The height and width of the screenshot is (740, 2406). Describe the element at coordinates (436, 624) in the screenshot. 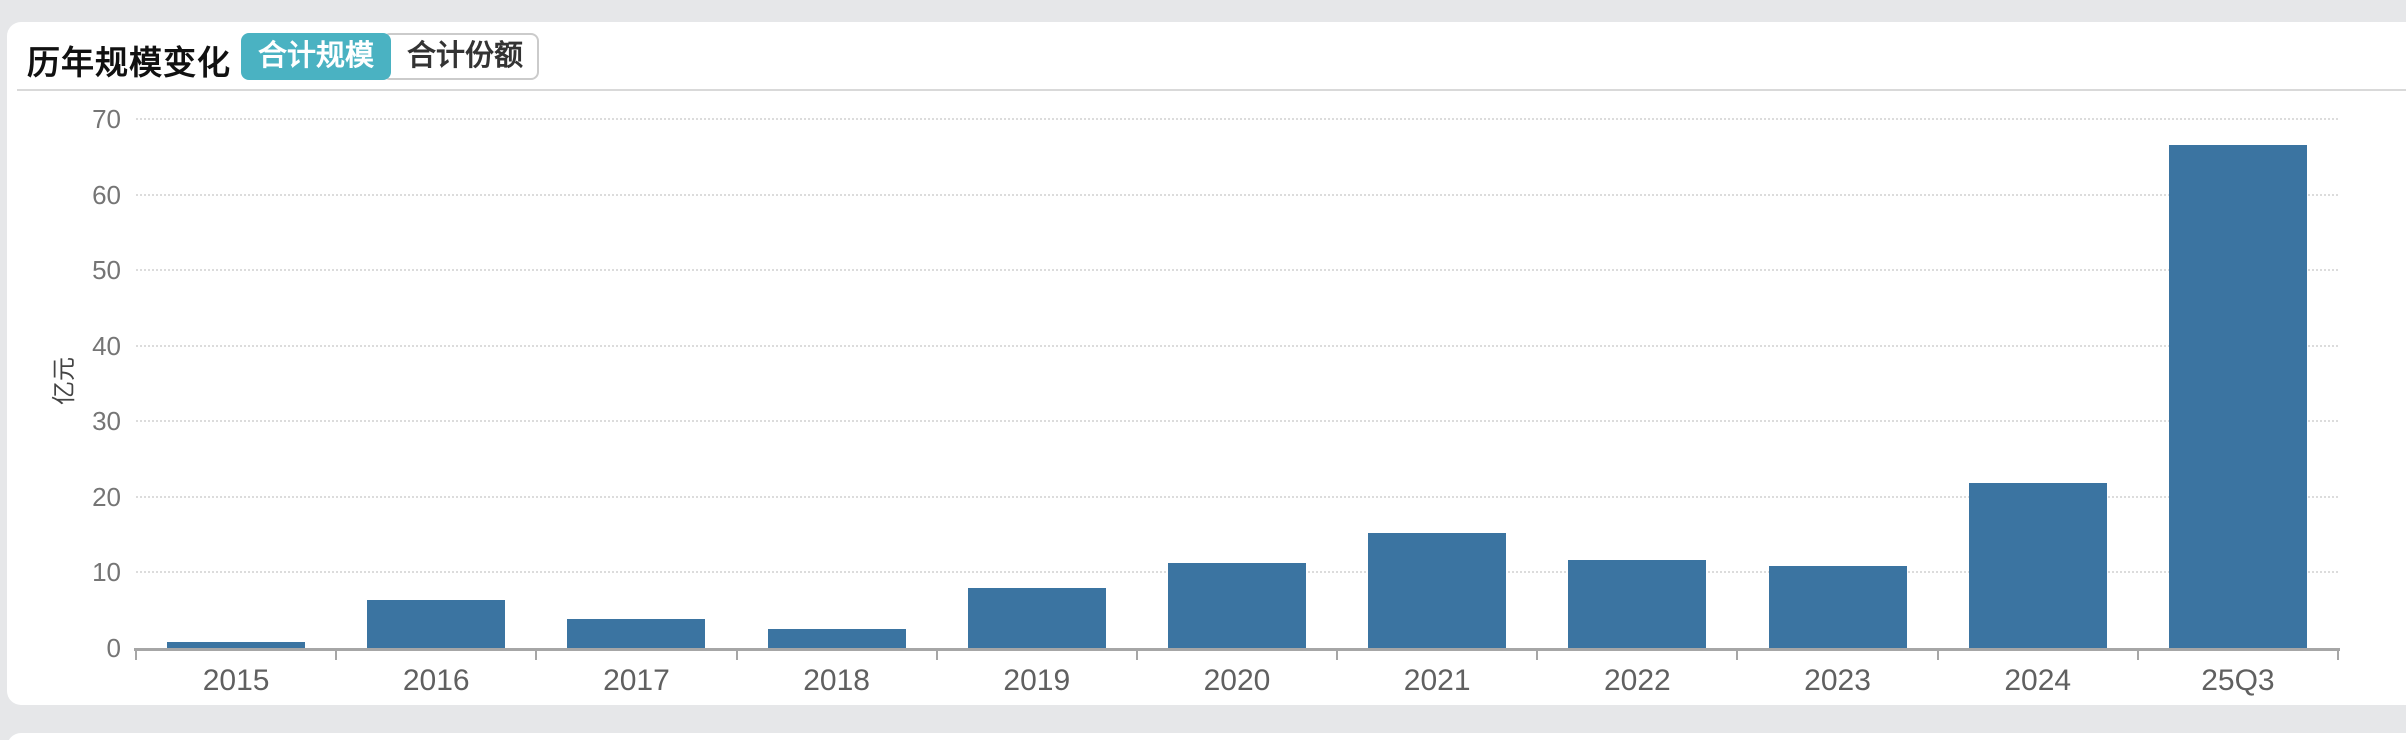

I see `bar-2016` at that location.